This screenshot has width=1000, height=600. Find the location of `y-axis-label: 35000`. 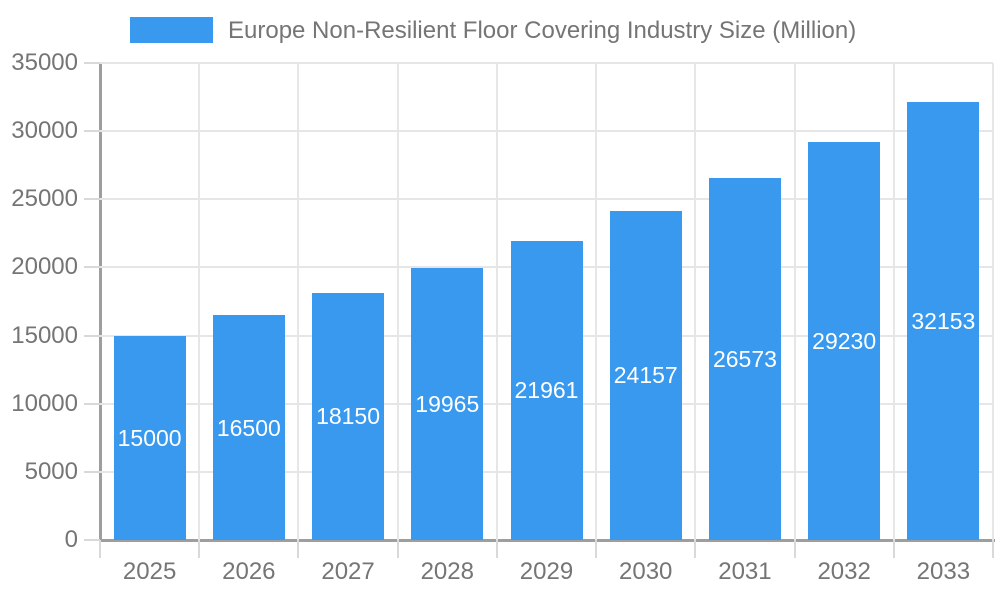

y-axis-label: 35000 is located at coordinates (44, 62).